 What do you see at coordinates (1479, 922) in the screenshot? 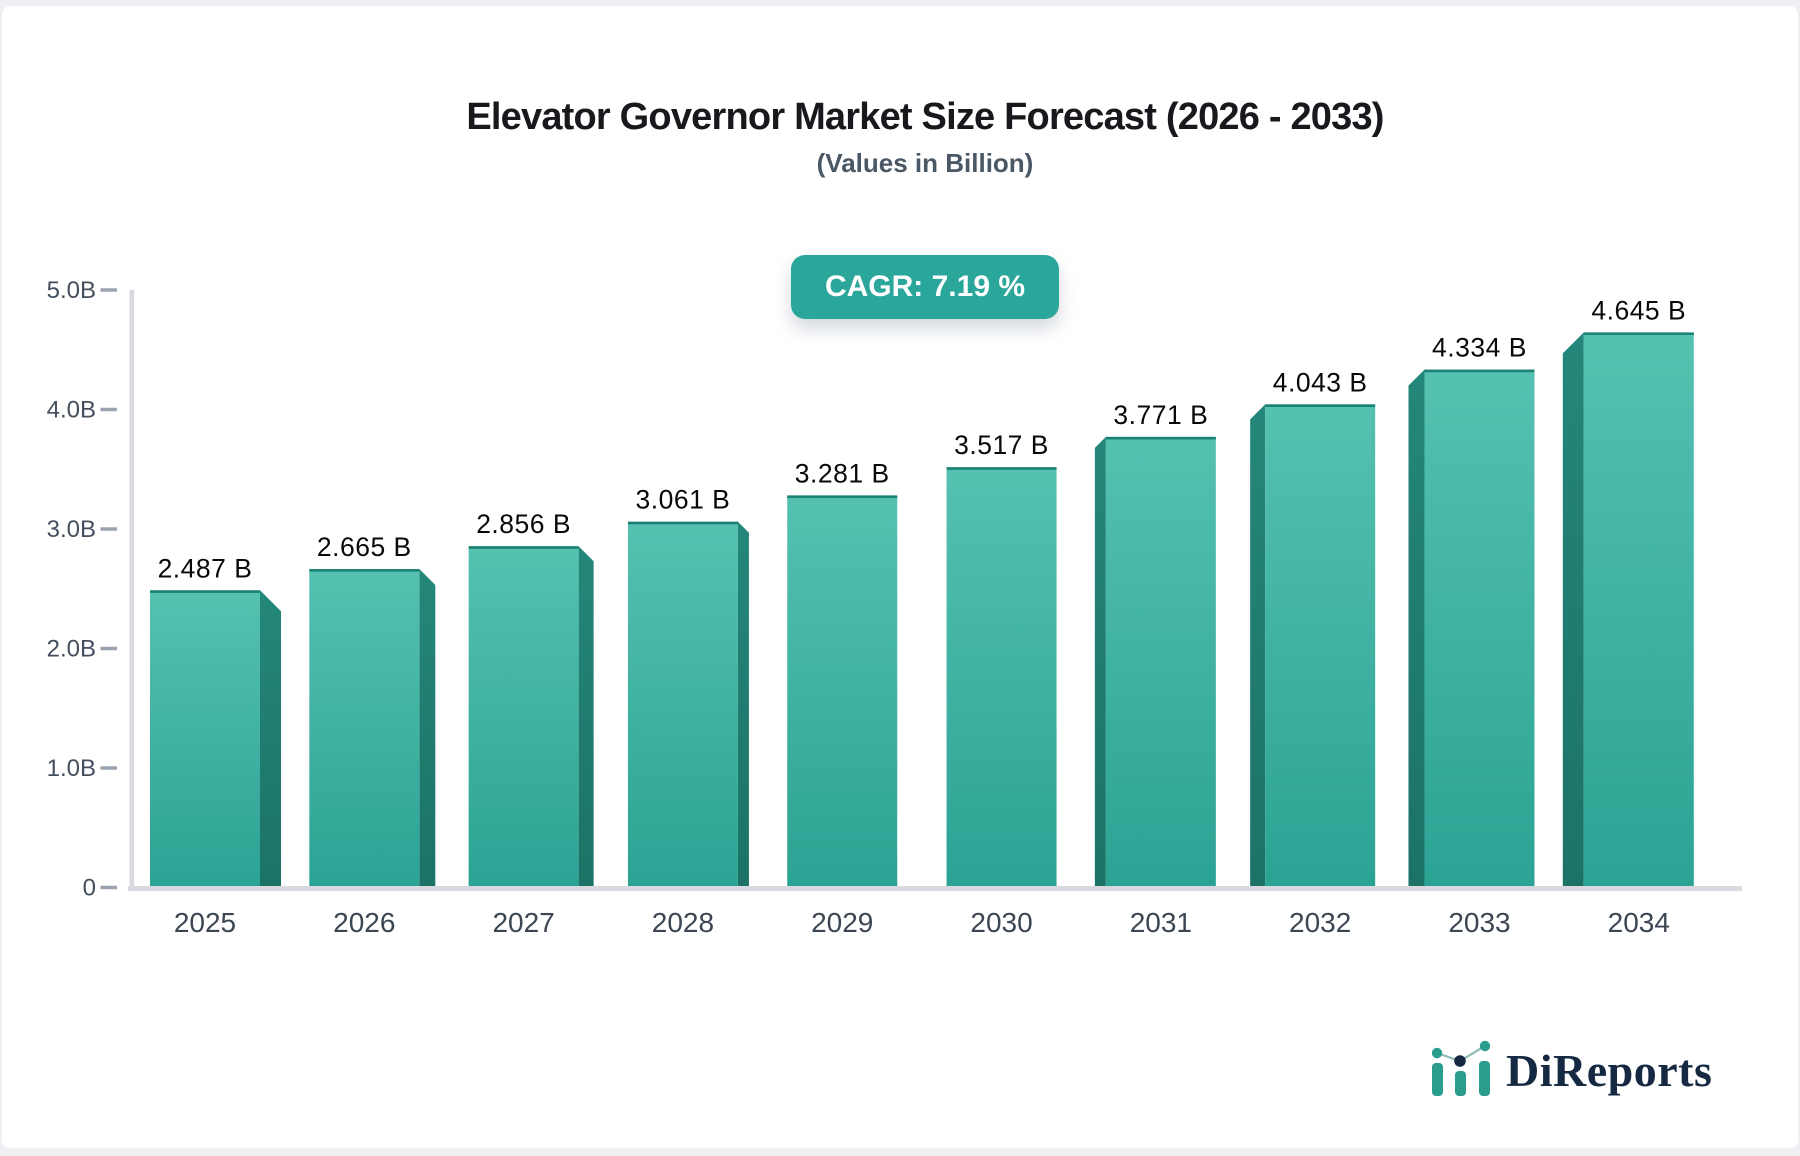
I see `x-axis-year-label: 2033` at bounding box center [1479, 922].